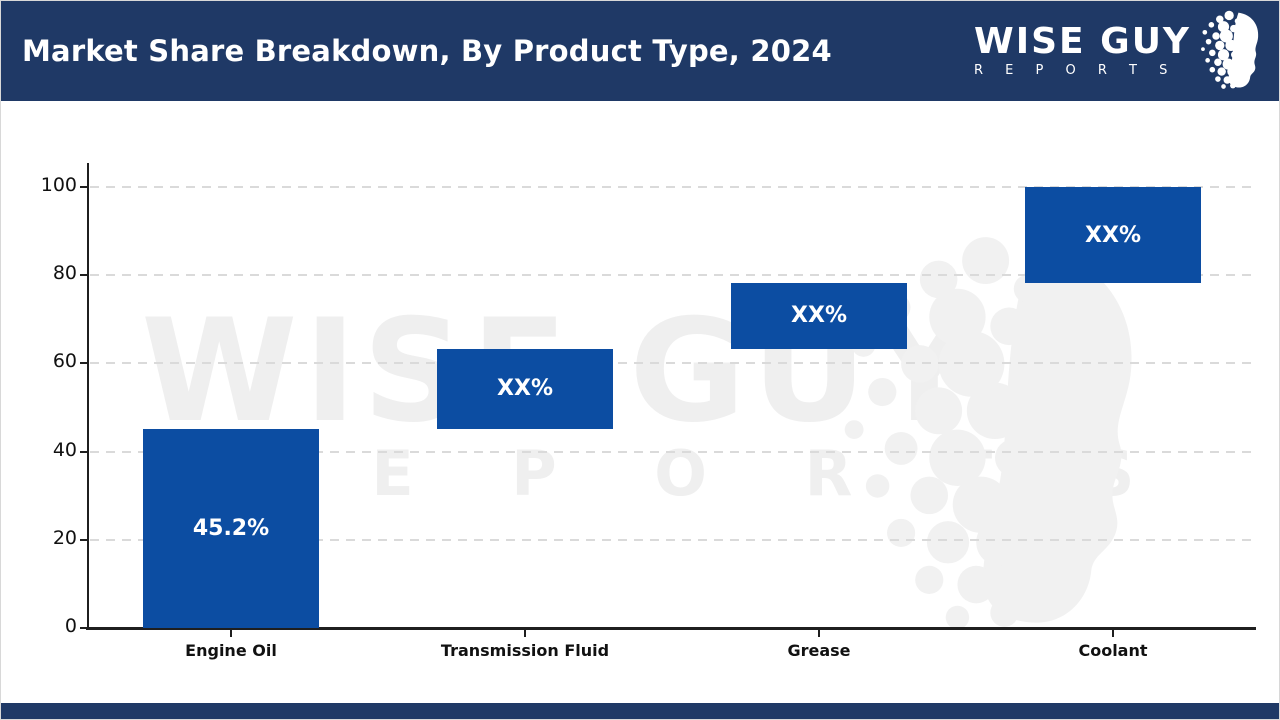  What do you see at coordinates (64, 361) in the screenshot?
I see `y-tick-label-60: 60` at bounding box center [64, 361].